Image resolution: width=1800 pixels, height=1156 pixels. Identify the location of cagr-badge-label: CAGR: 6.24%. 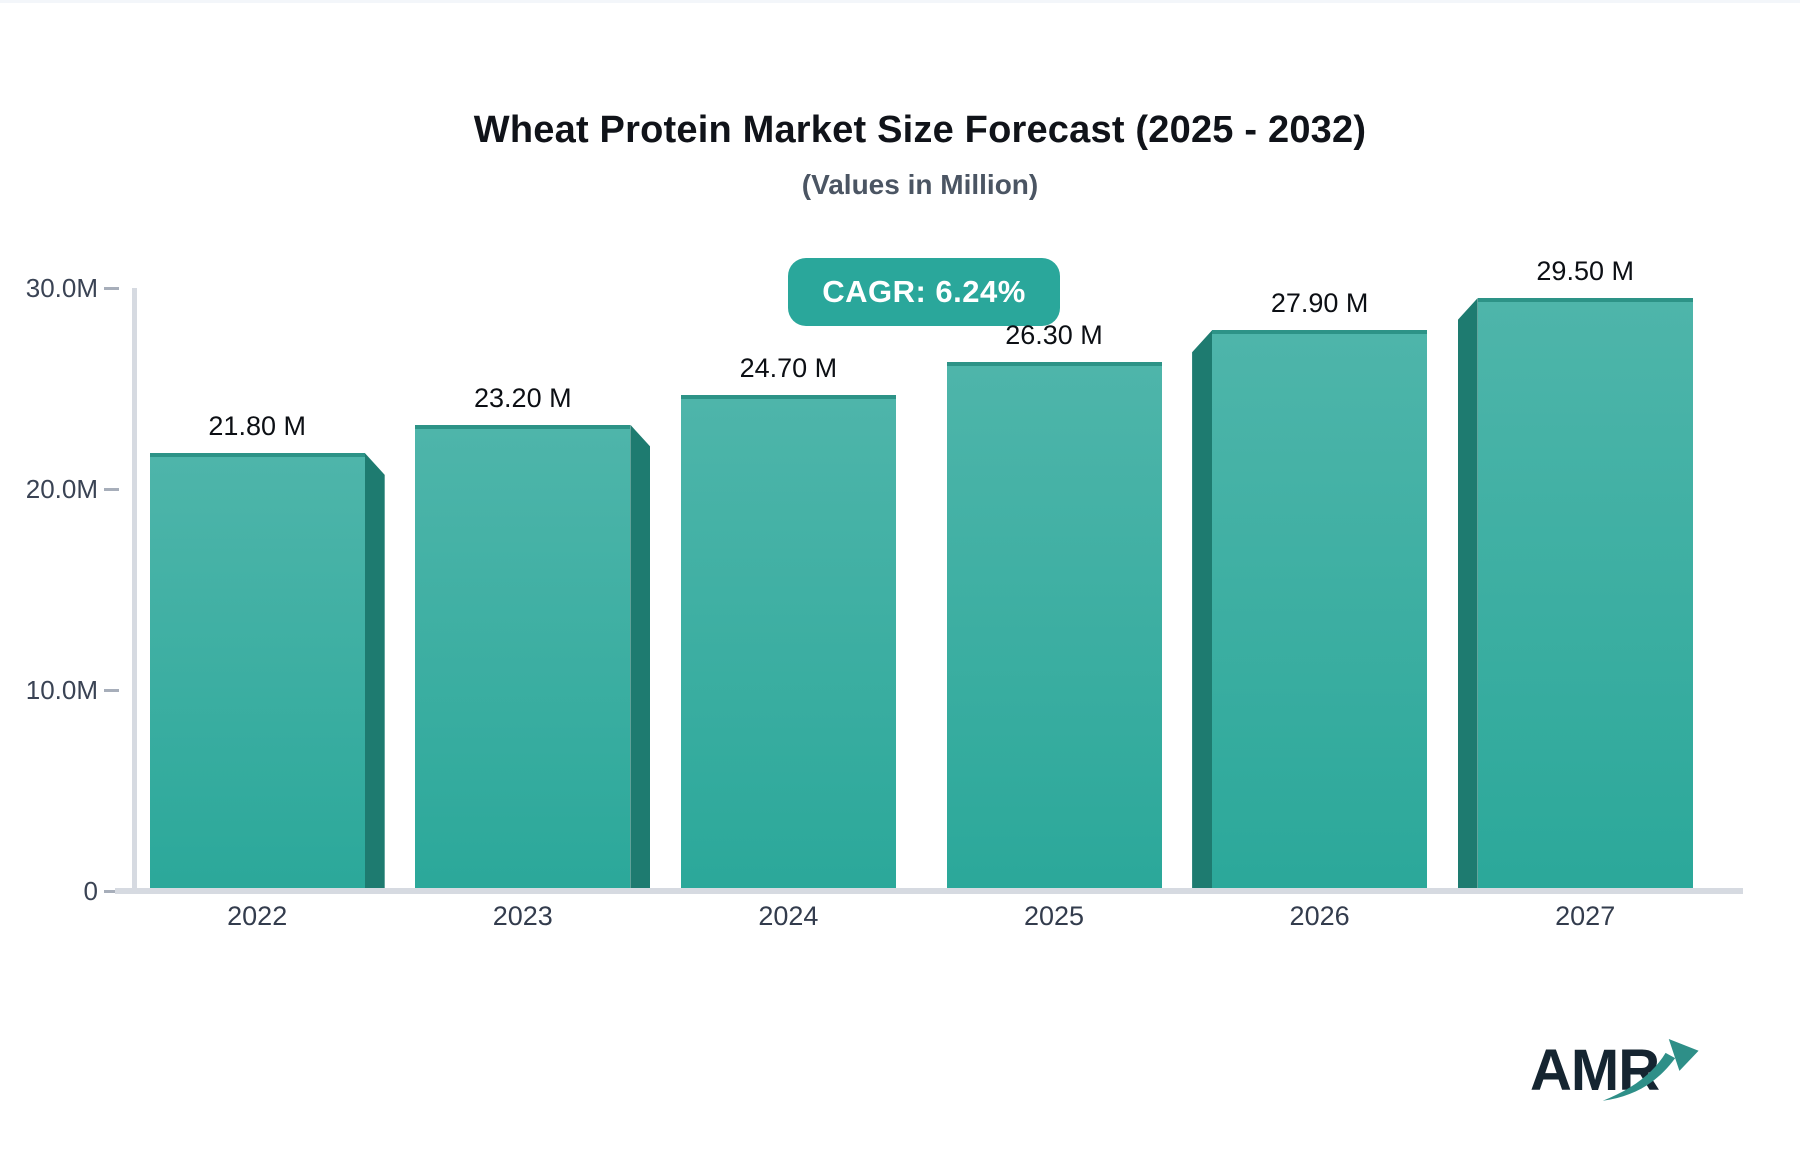
(924, 291).